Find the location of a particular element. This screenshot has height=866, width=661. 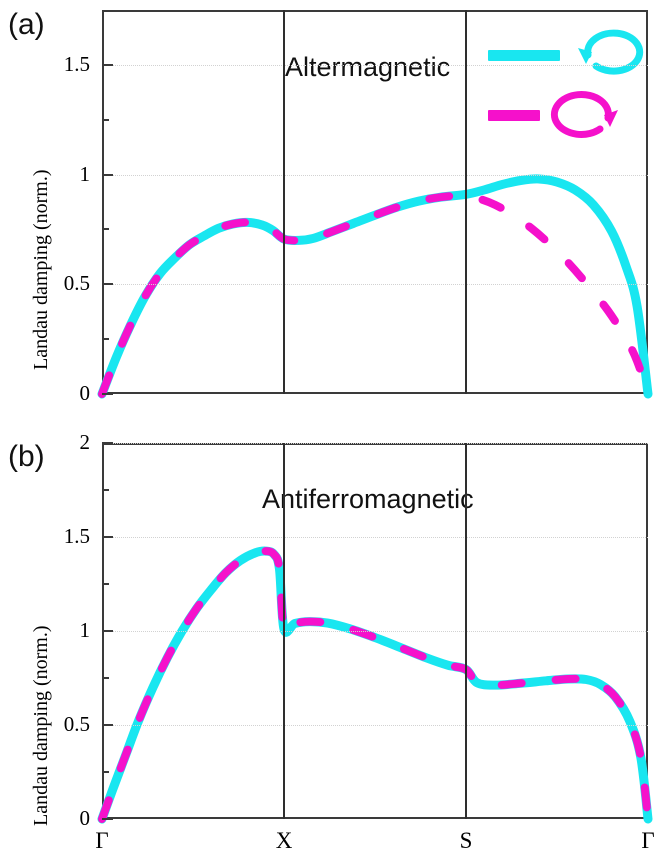

chart-title-a: Altermagnetic is located at coordinates (368, 67).